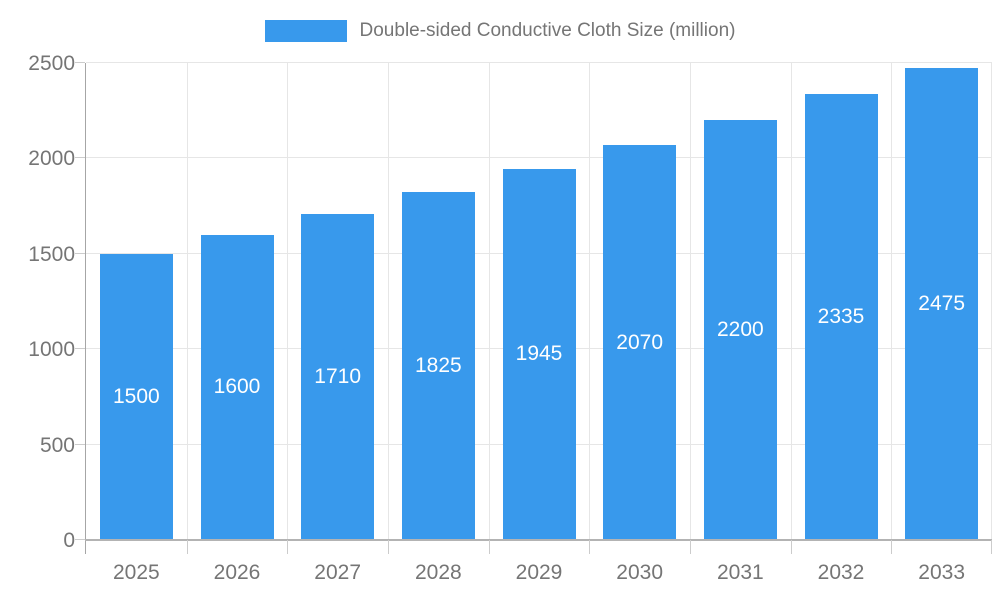  I want to click on bar-value-label: 2070, so click(640, 342).